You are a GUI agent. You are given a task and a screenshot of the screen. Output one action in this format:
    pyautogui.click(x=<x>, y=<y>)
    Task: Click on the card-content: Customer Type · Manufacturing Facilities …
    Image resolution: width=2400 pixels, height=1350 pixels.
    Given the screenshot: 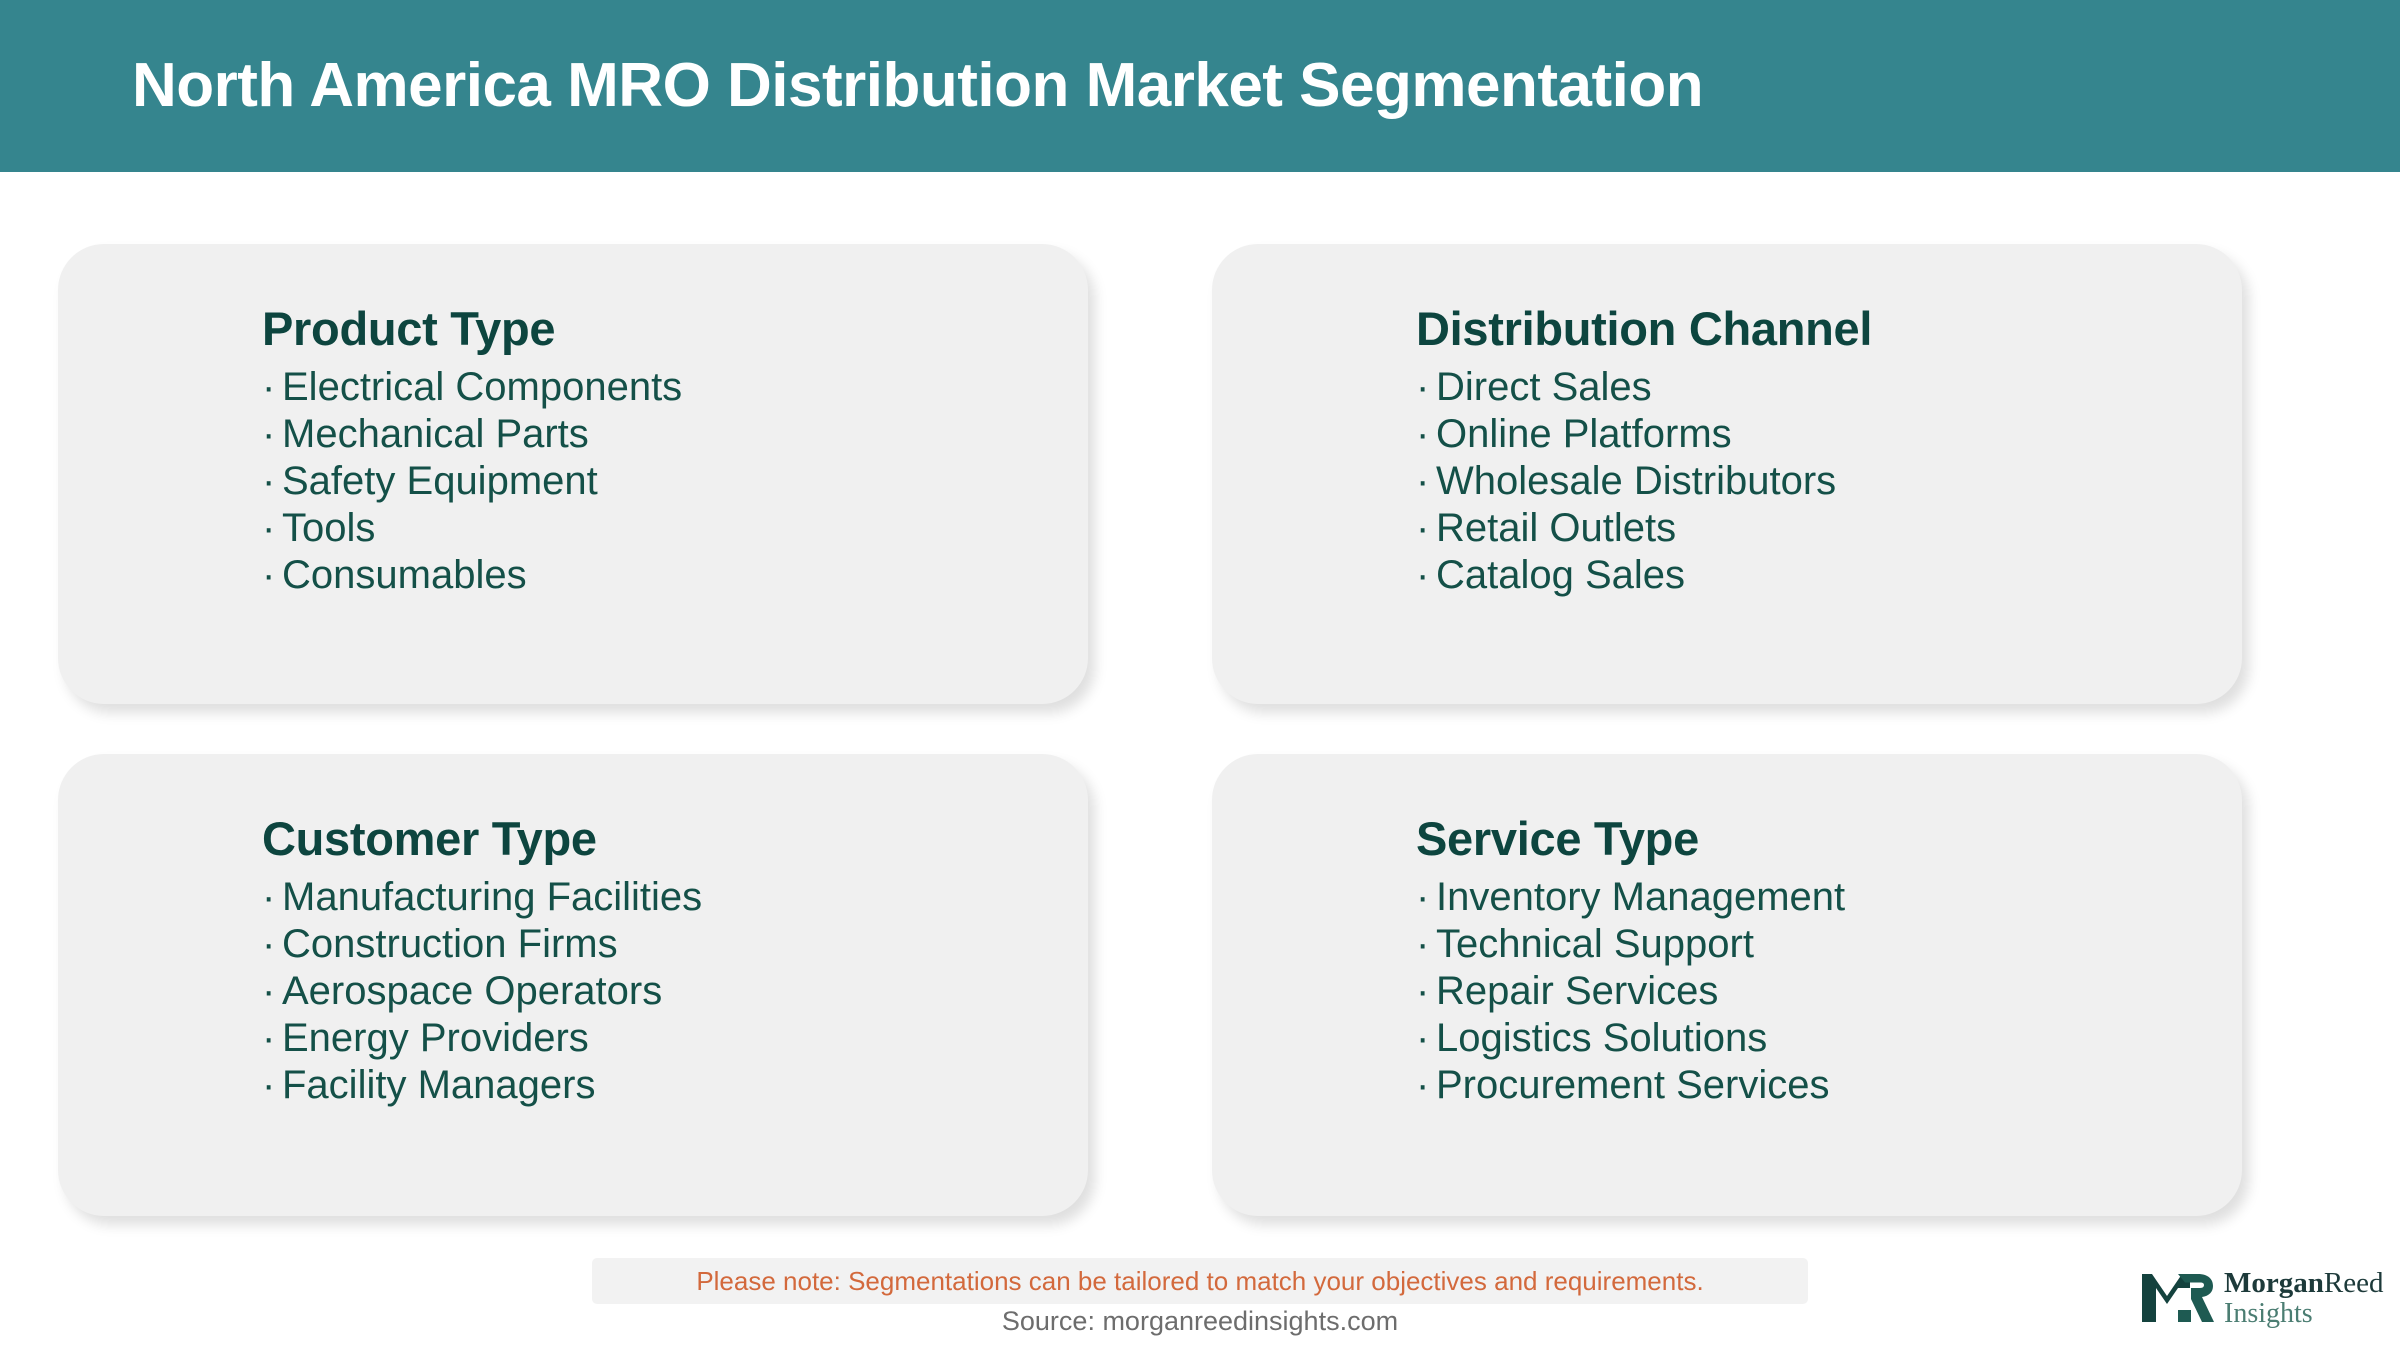 What is the action you would take?
    pyautogui.click(x=655, y=959)
    